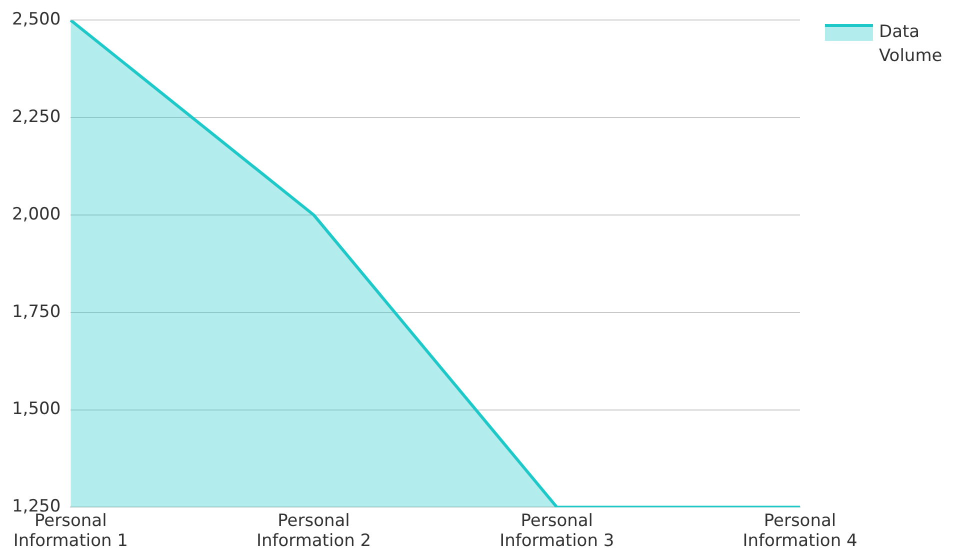  I want to click on y-tick-label: 2,000, so click(36, 214).